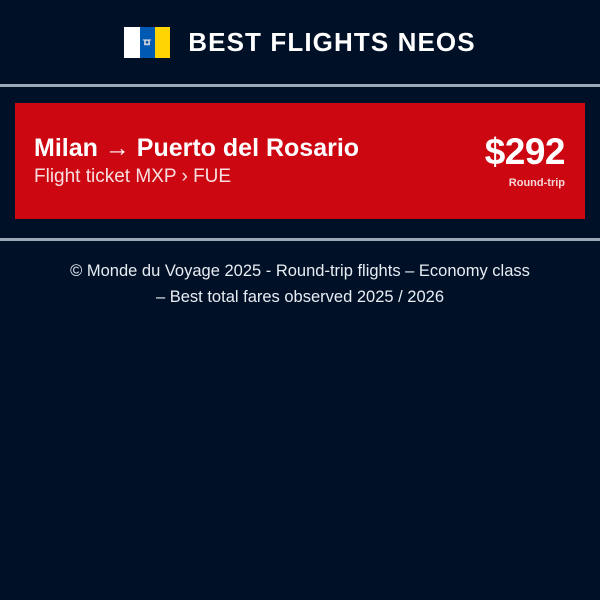 The height and width of the screenshot is (600, 600). Describe the element at coordinates (197, 147) in the screenshot. I see `route-title: Milan → Puerto del Rosario` at that location.